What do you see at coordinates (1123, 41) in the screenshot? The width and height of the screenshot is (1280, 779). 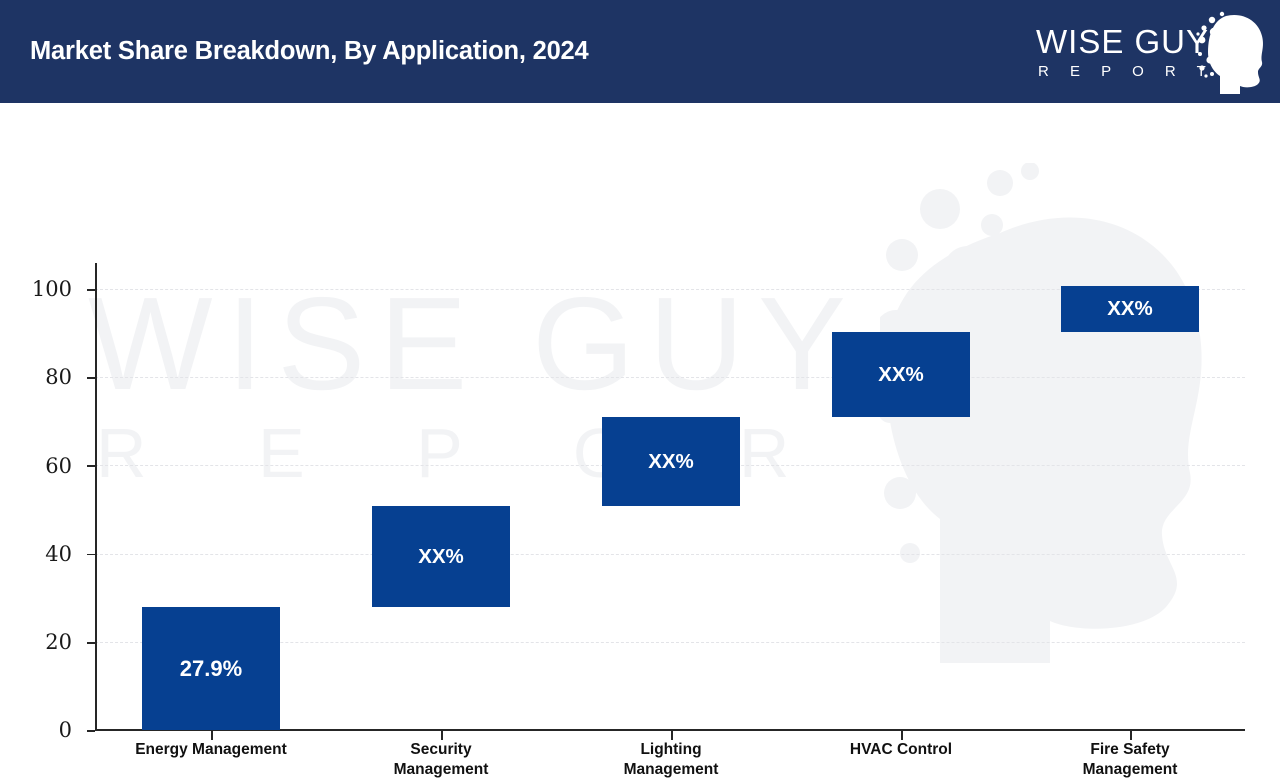 I see `logo-wordmark: WISE GUY` at bounding box center [1123, 41].